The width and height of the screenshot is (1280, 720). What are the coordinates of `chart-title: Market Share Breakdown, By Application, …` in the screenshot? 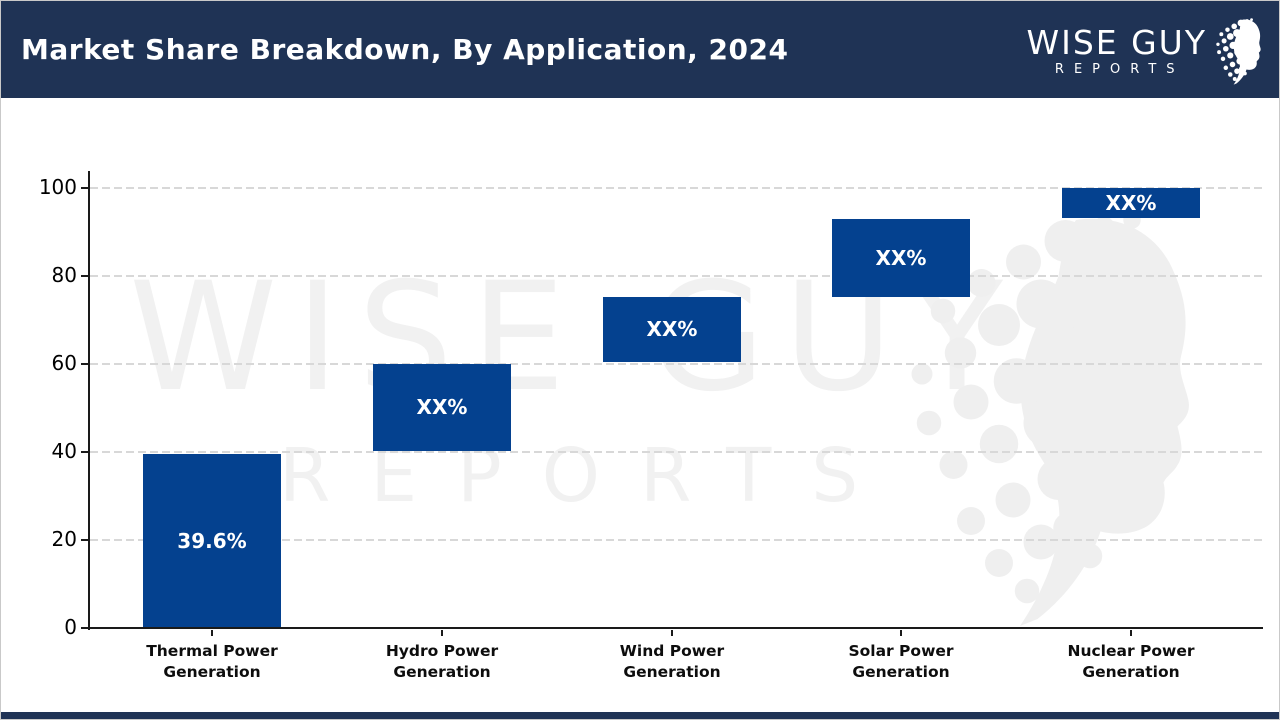 It's located at (405, 49).